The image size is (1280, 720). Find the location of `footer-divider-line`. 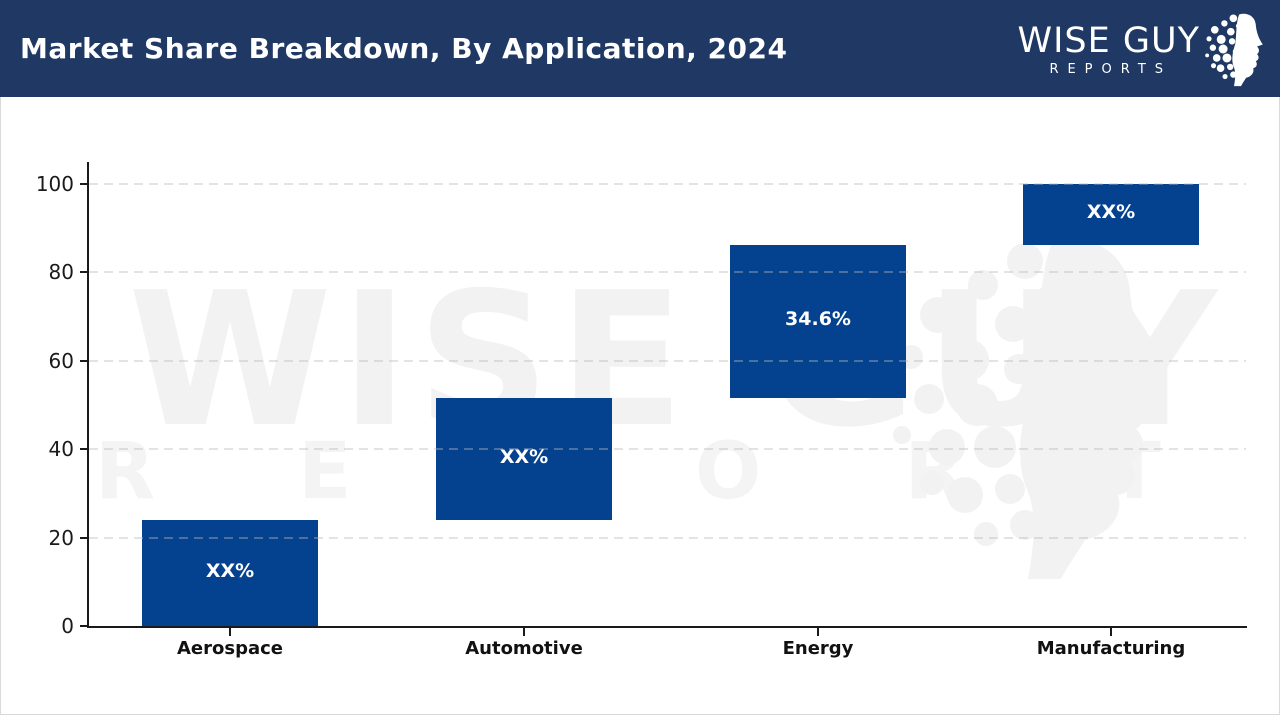

footer-divider-line is located at coordinates (640, 714).